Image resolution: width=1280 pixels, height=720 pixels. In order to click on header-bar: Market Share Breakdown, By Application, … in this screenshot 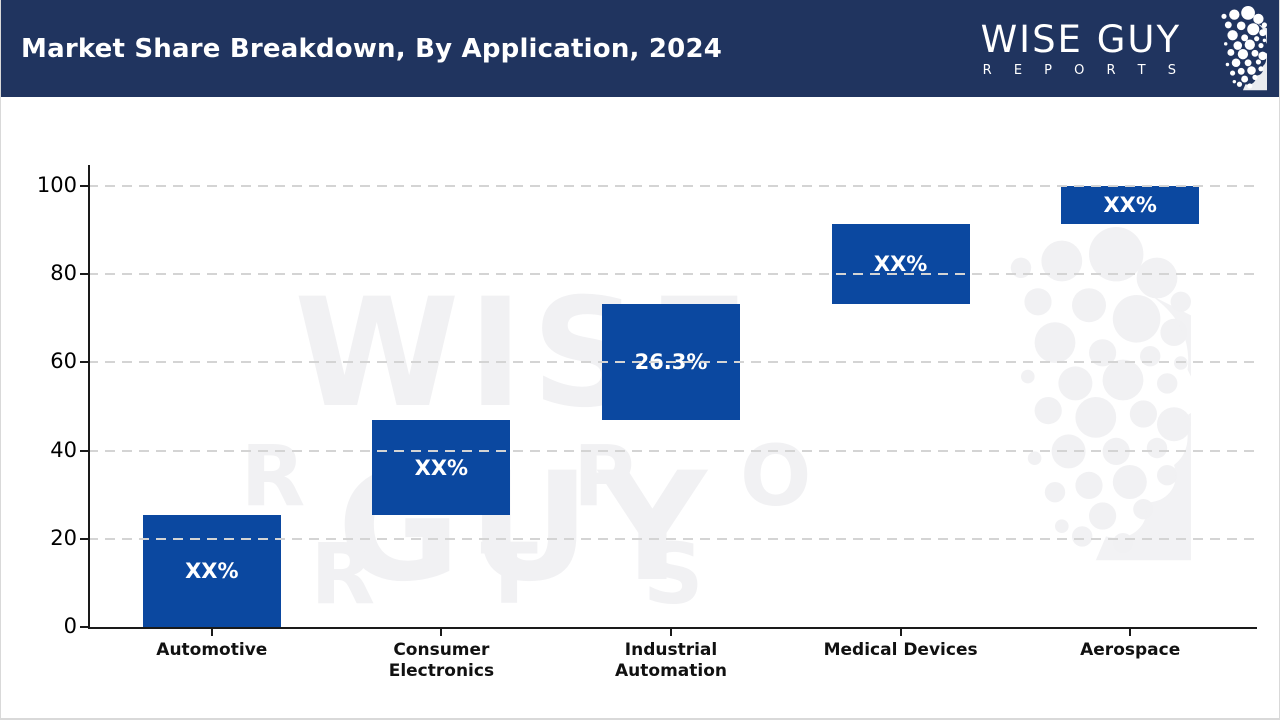, I will do `click(640, 48)`.